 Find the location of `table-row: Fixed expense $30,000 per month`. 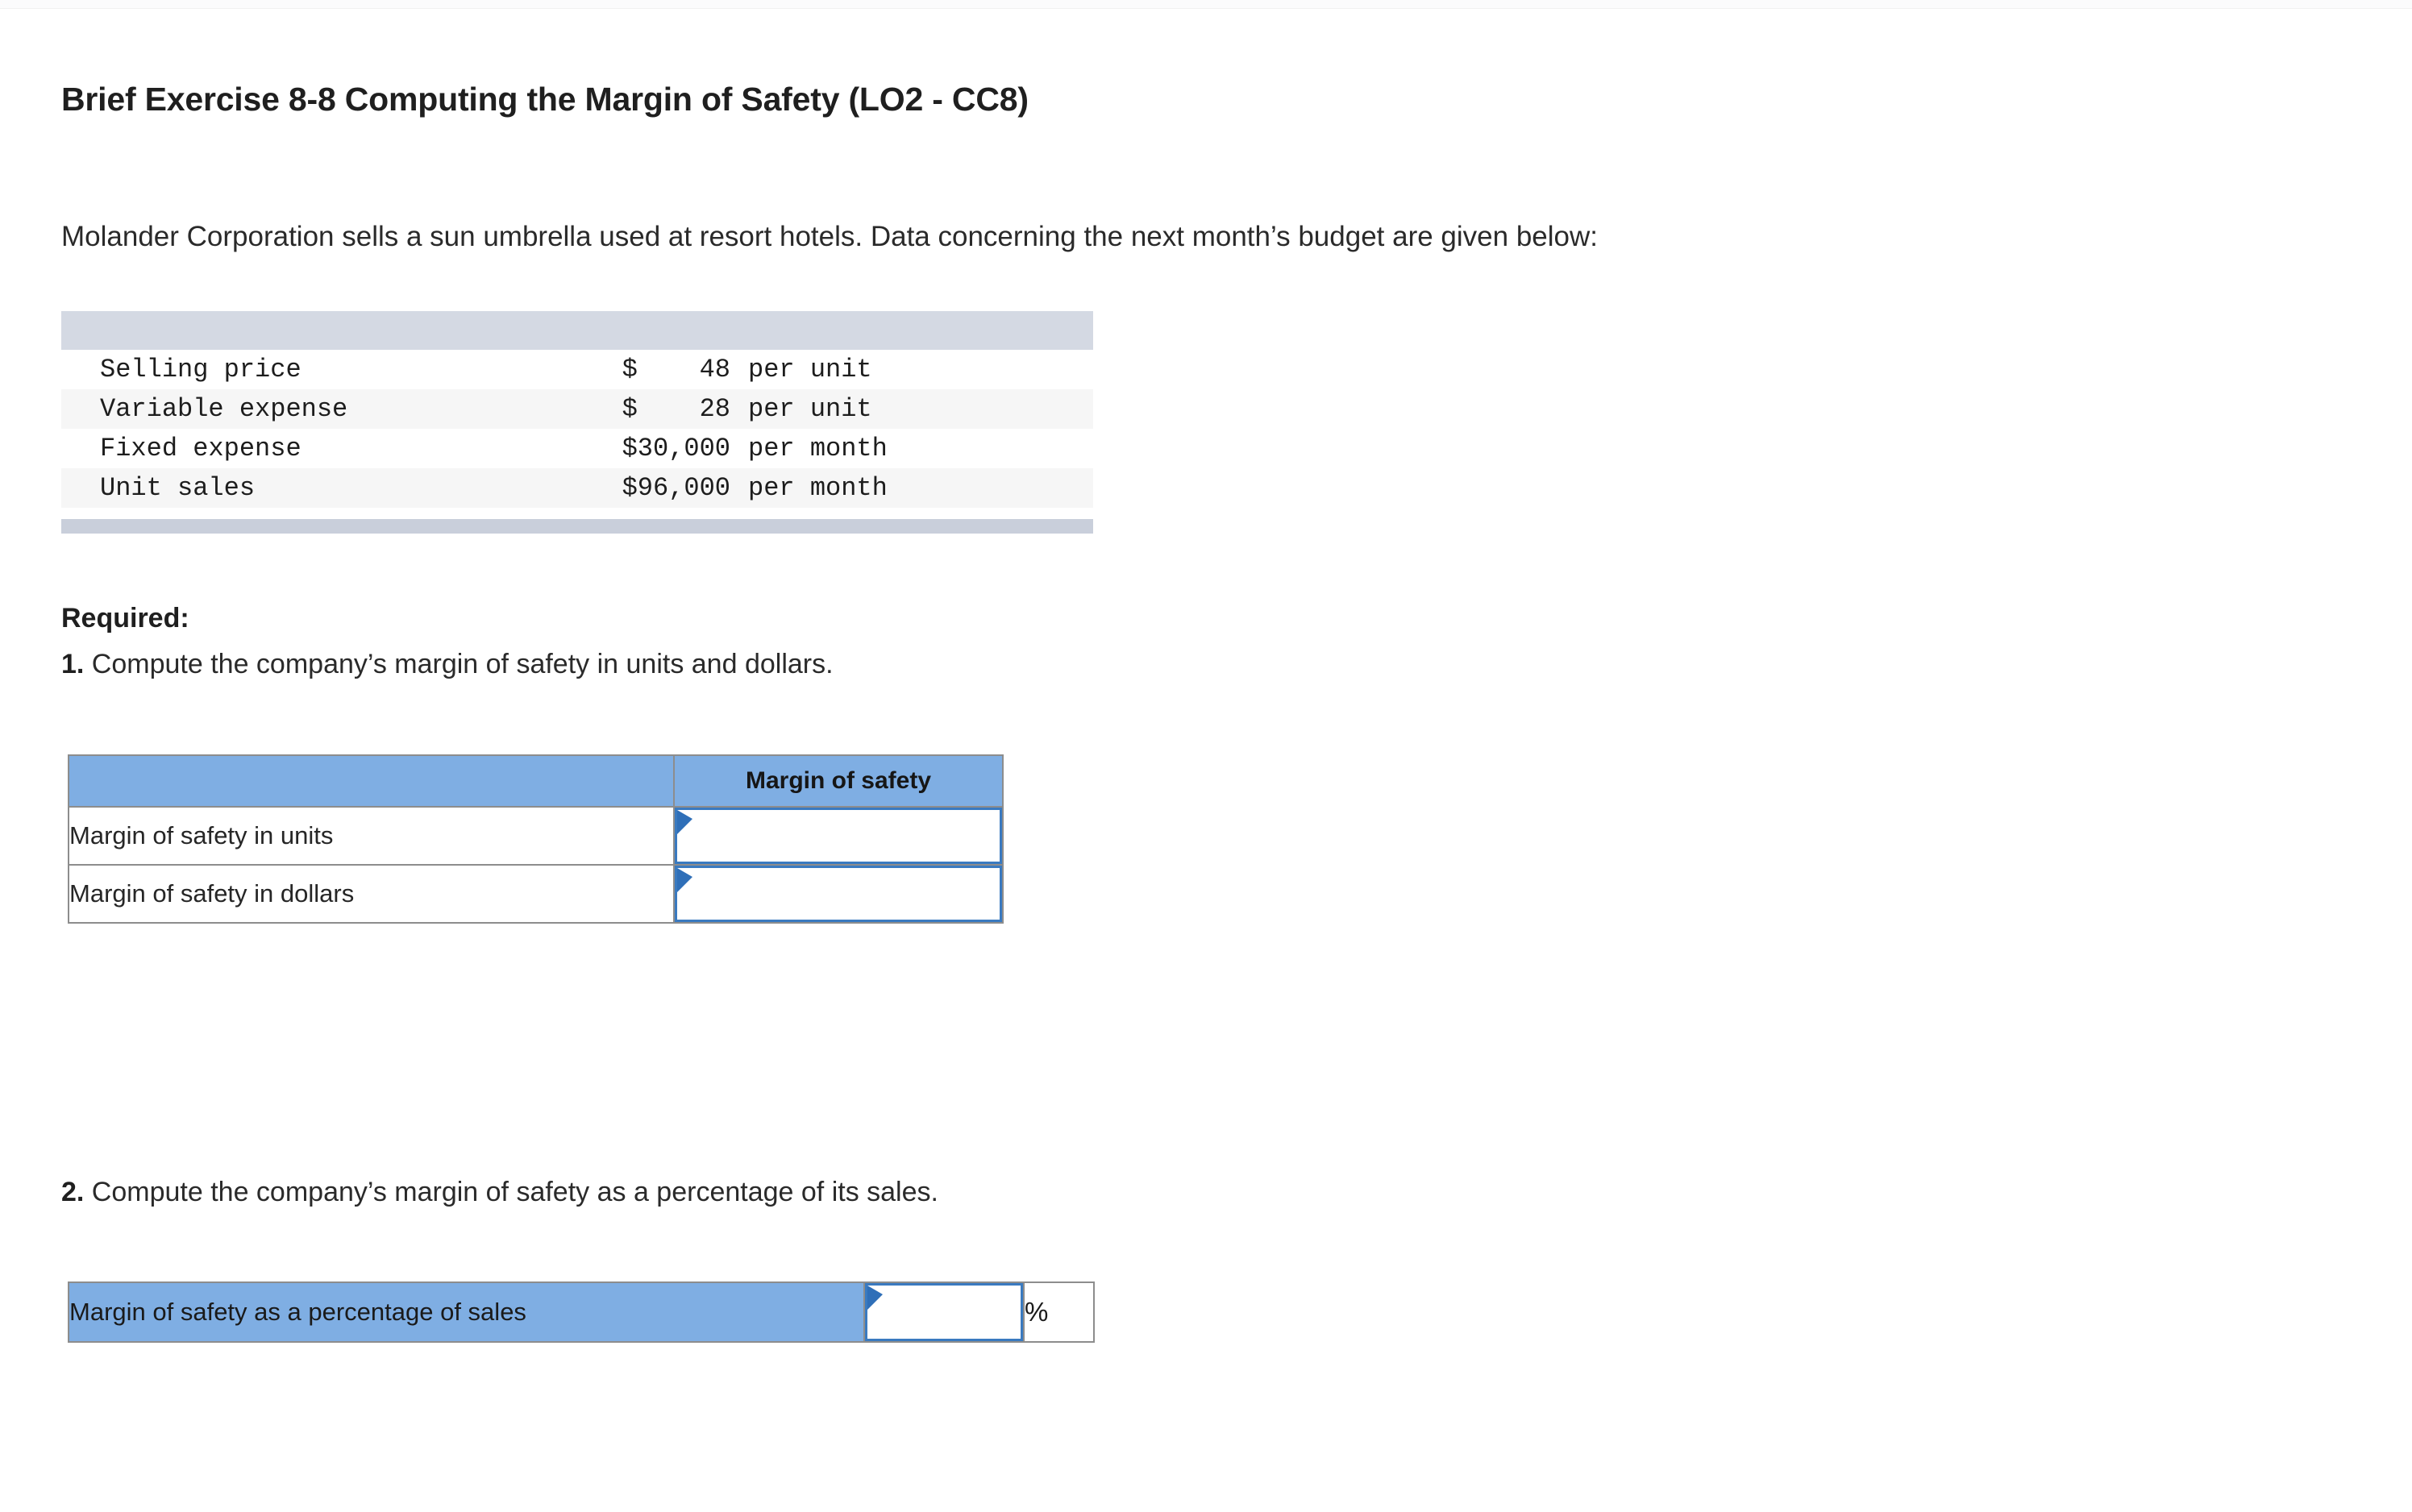

table-row: Fixed expense $30,000 per month is located at coordinates (577, 448).